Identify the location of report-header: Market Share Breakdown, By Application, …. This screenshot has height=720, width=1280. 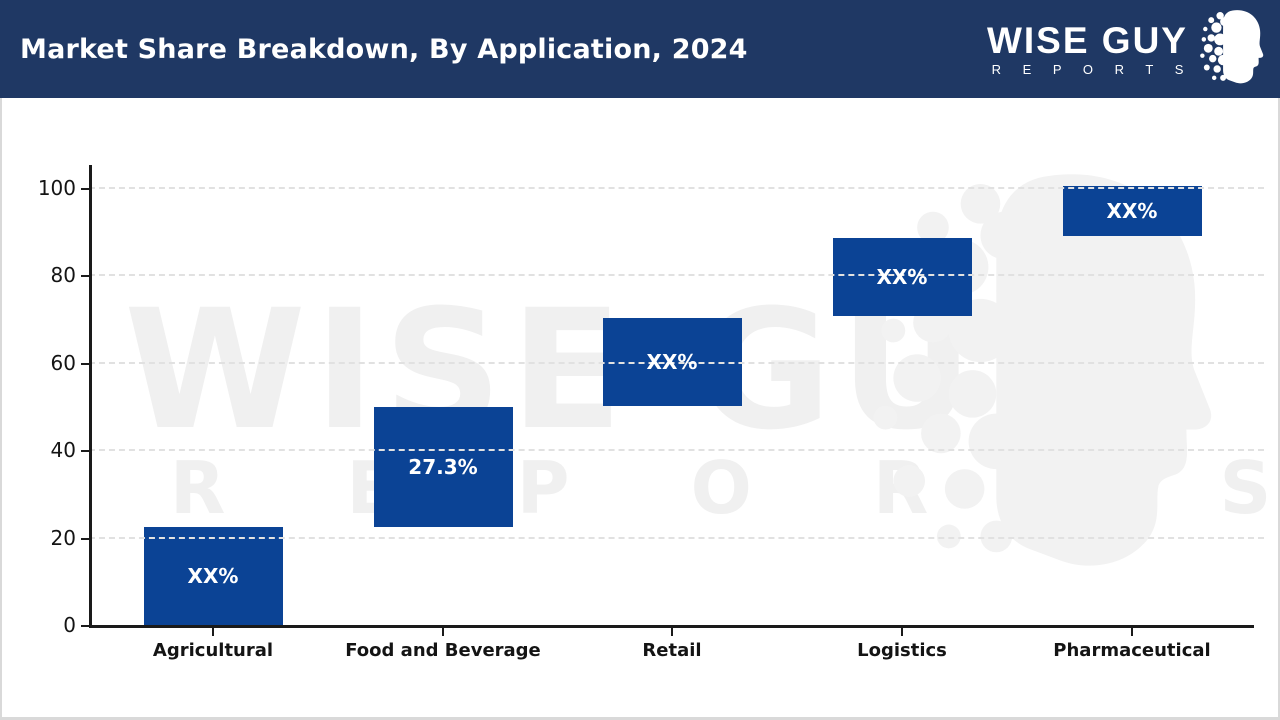
(640, 49).